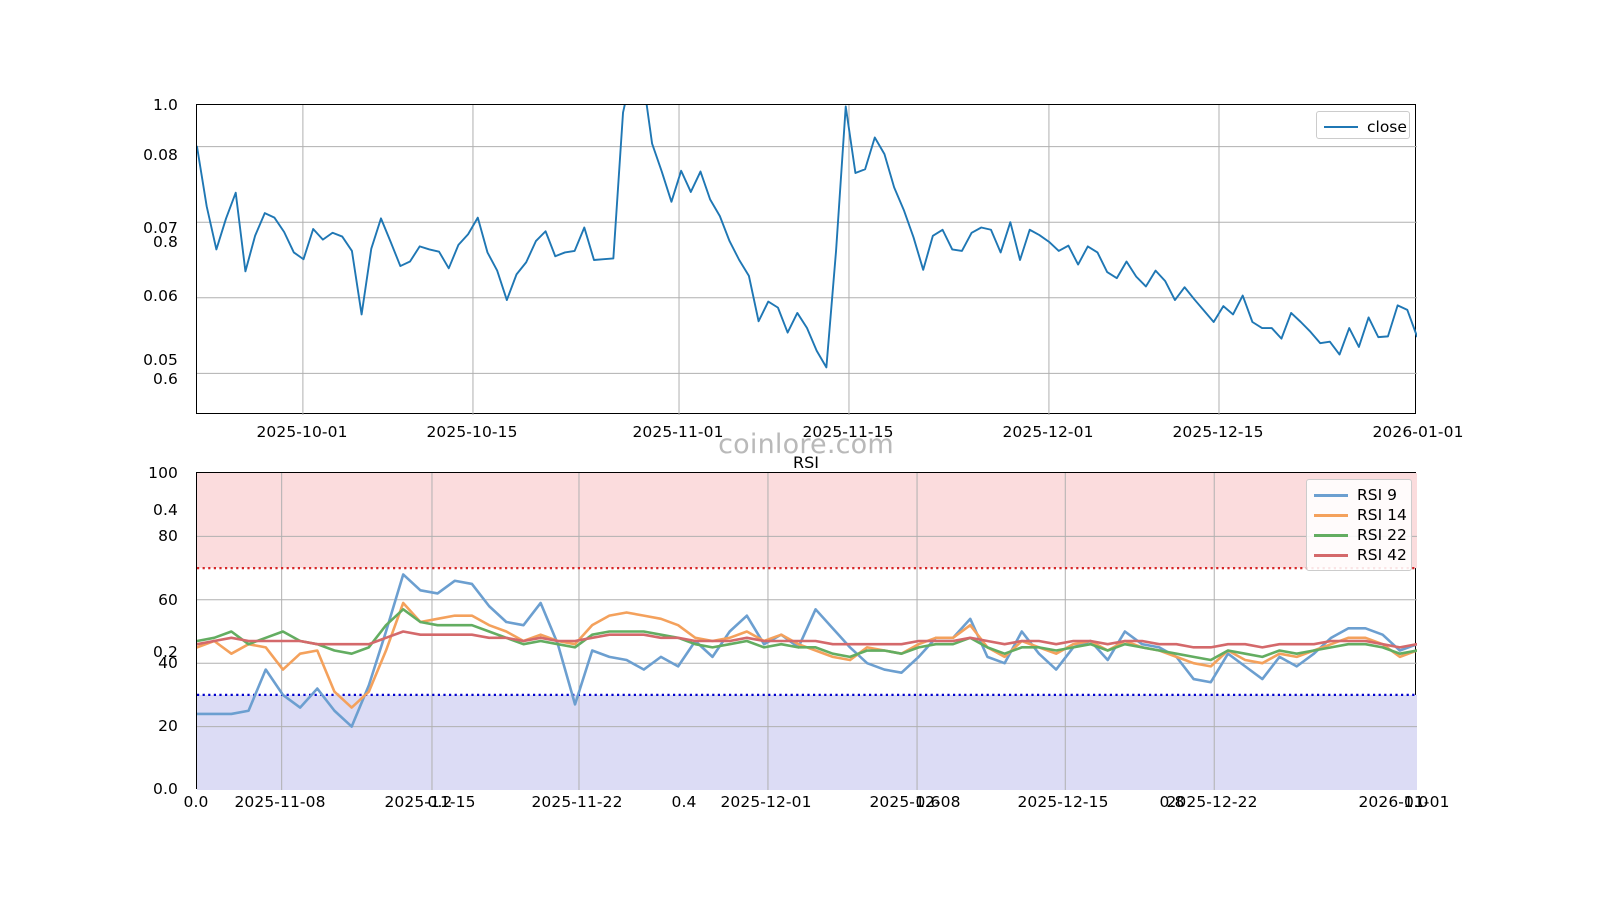 The height and width of the screenshot is (900, 1600). I want to click on legend-label-close: close, so click(1387, 127).